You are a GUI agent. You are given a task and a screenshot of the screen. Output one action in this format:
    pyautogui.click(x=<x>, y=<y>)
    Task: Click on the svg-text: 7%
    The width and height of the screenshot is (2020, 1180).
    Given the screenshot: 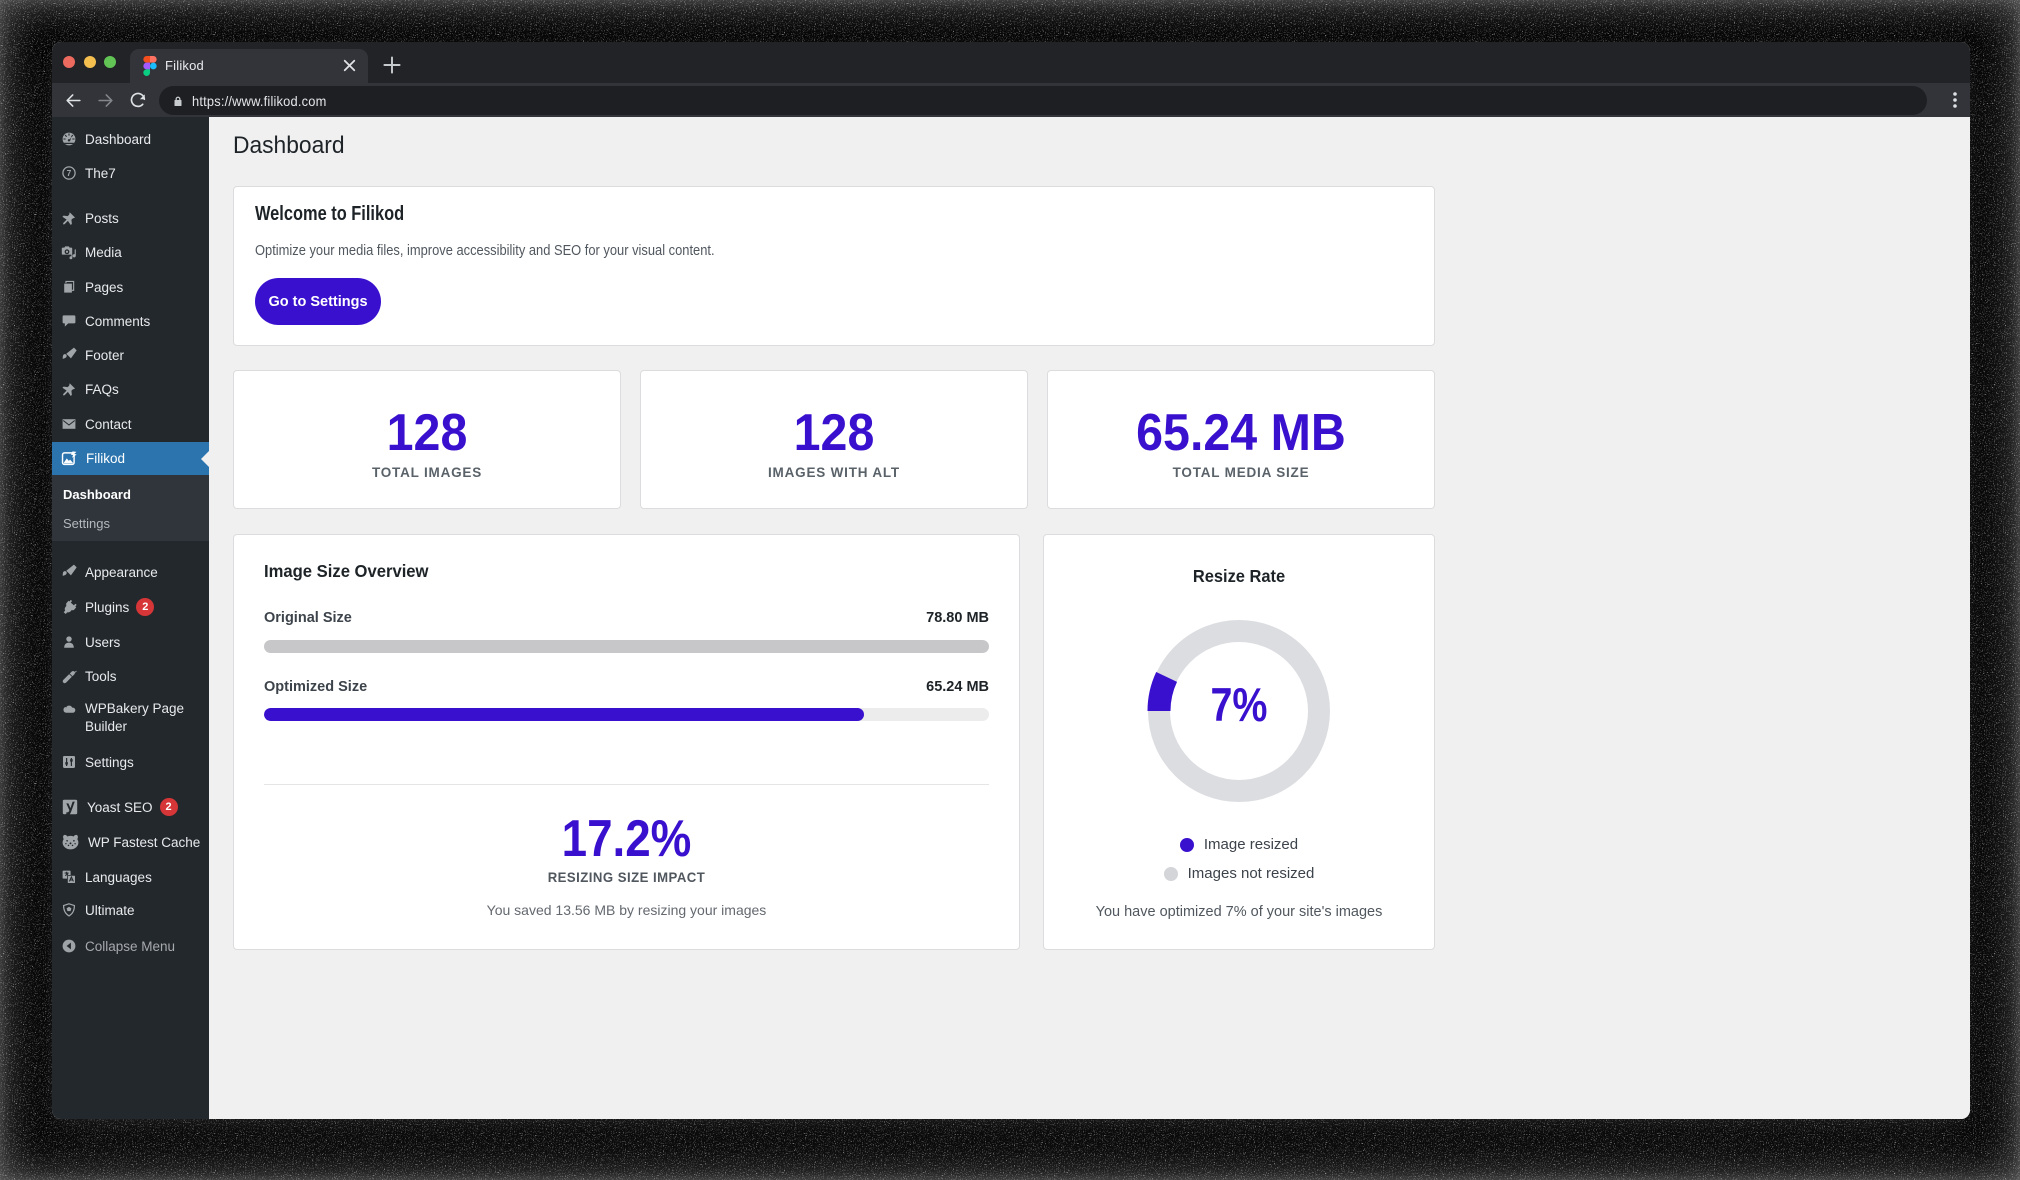 What is the action you would take?
    pyautogui.click(x=1239, y=704)
    